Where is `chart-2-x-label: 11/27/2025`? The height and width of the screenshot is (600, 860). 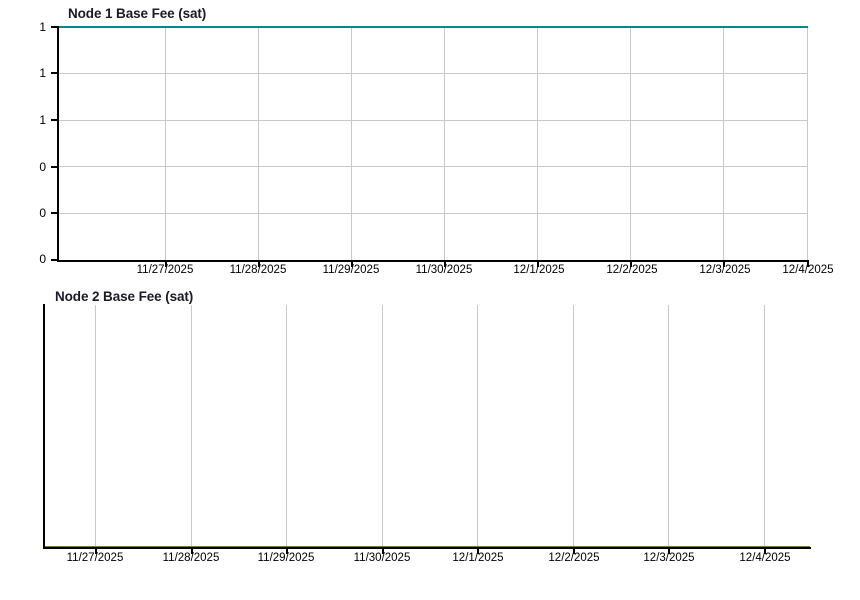 chart-2-x-label: 11/27/2025 is located at coordinates (95, 558).